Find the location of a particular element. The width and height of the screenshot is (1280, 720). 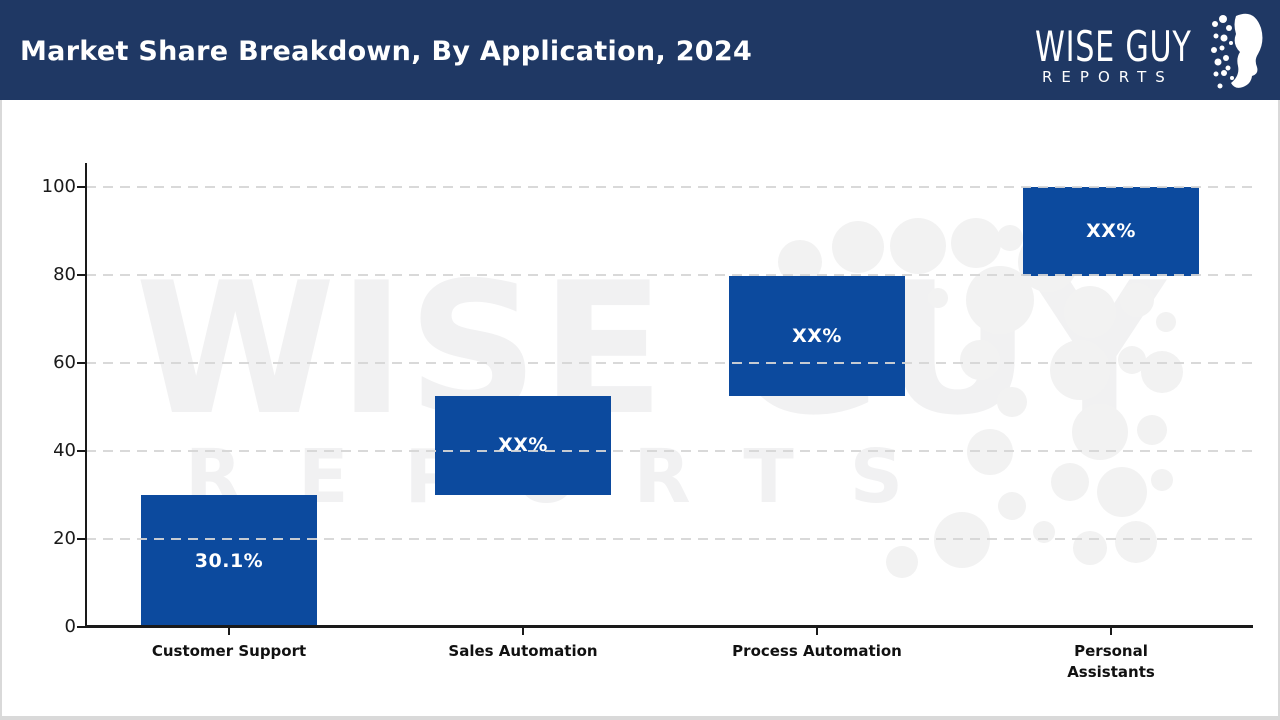

category-label-line: Personal is located at coordinates (1111, 651).